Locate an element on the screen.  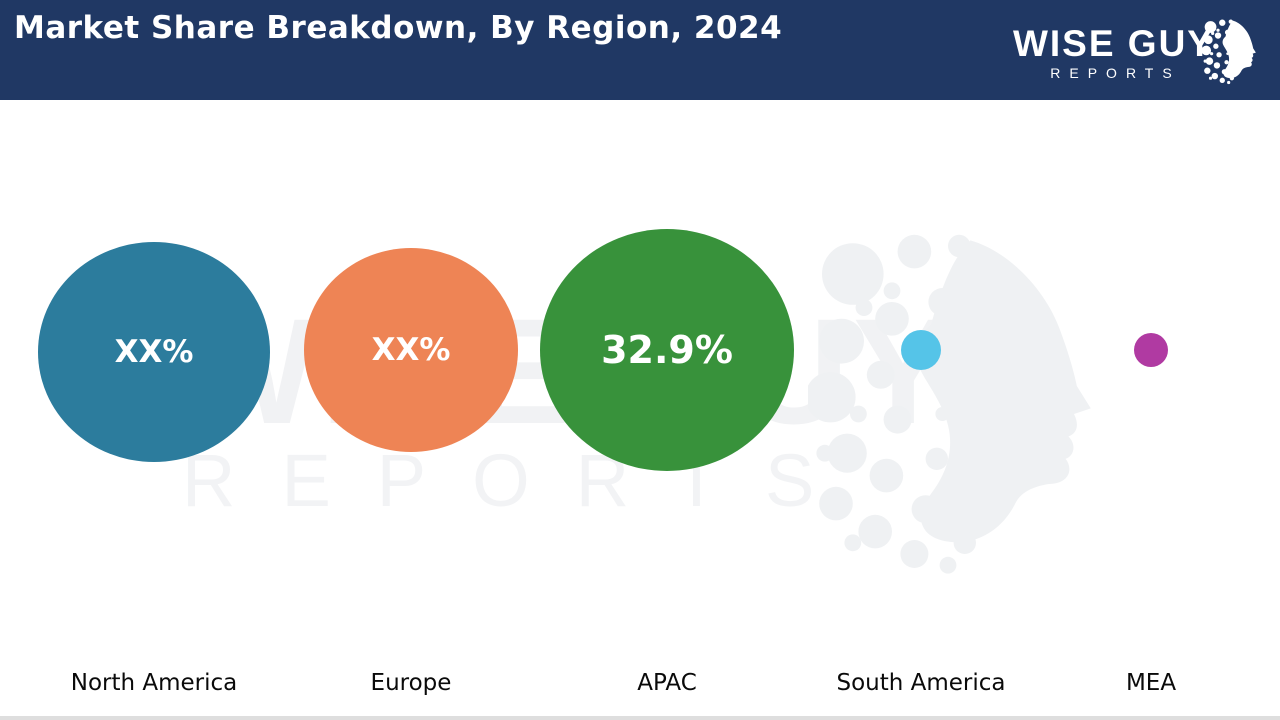
logo-text: WISE GUY REPORTS is located at coordinates (1113, 52).